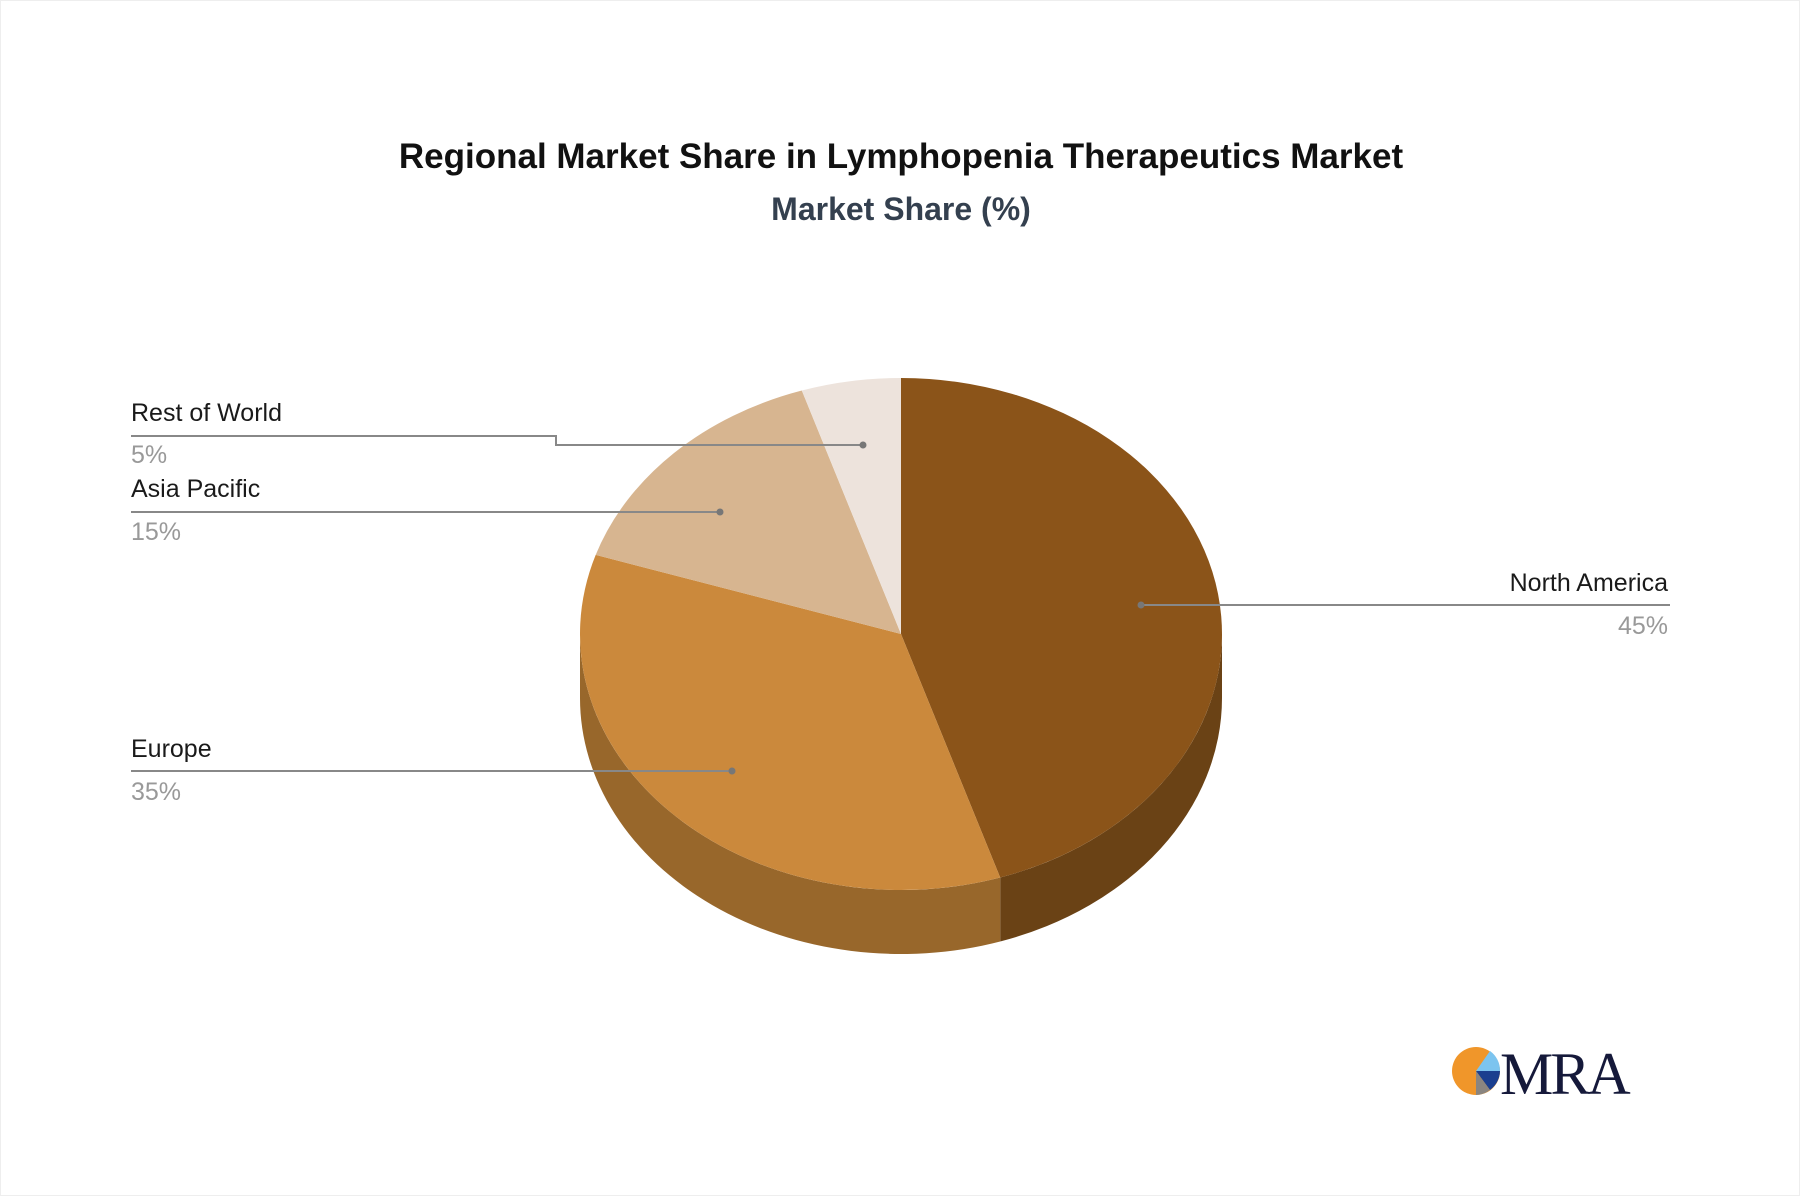 This screenshot has width=1800, height=1196. What do you see at coordinates (863, 445) in the screenshot?
I see `leader-dot-rest-of-world` at bounding box center [863, 445].